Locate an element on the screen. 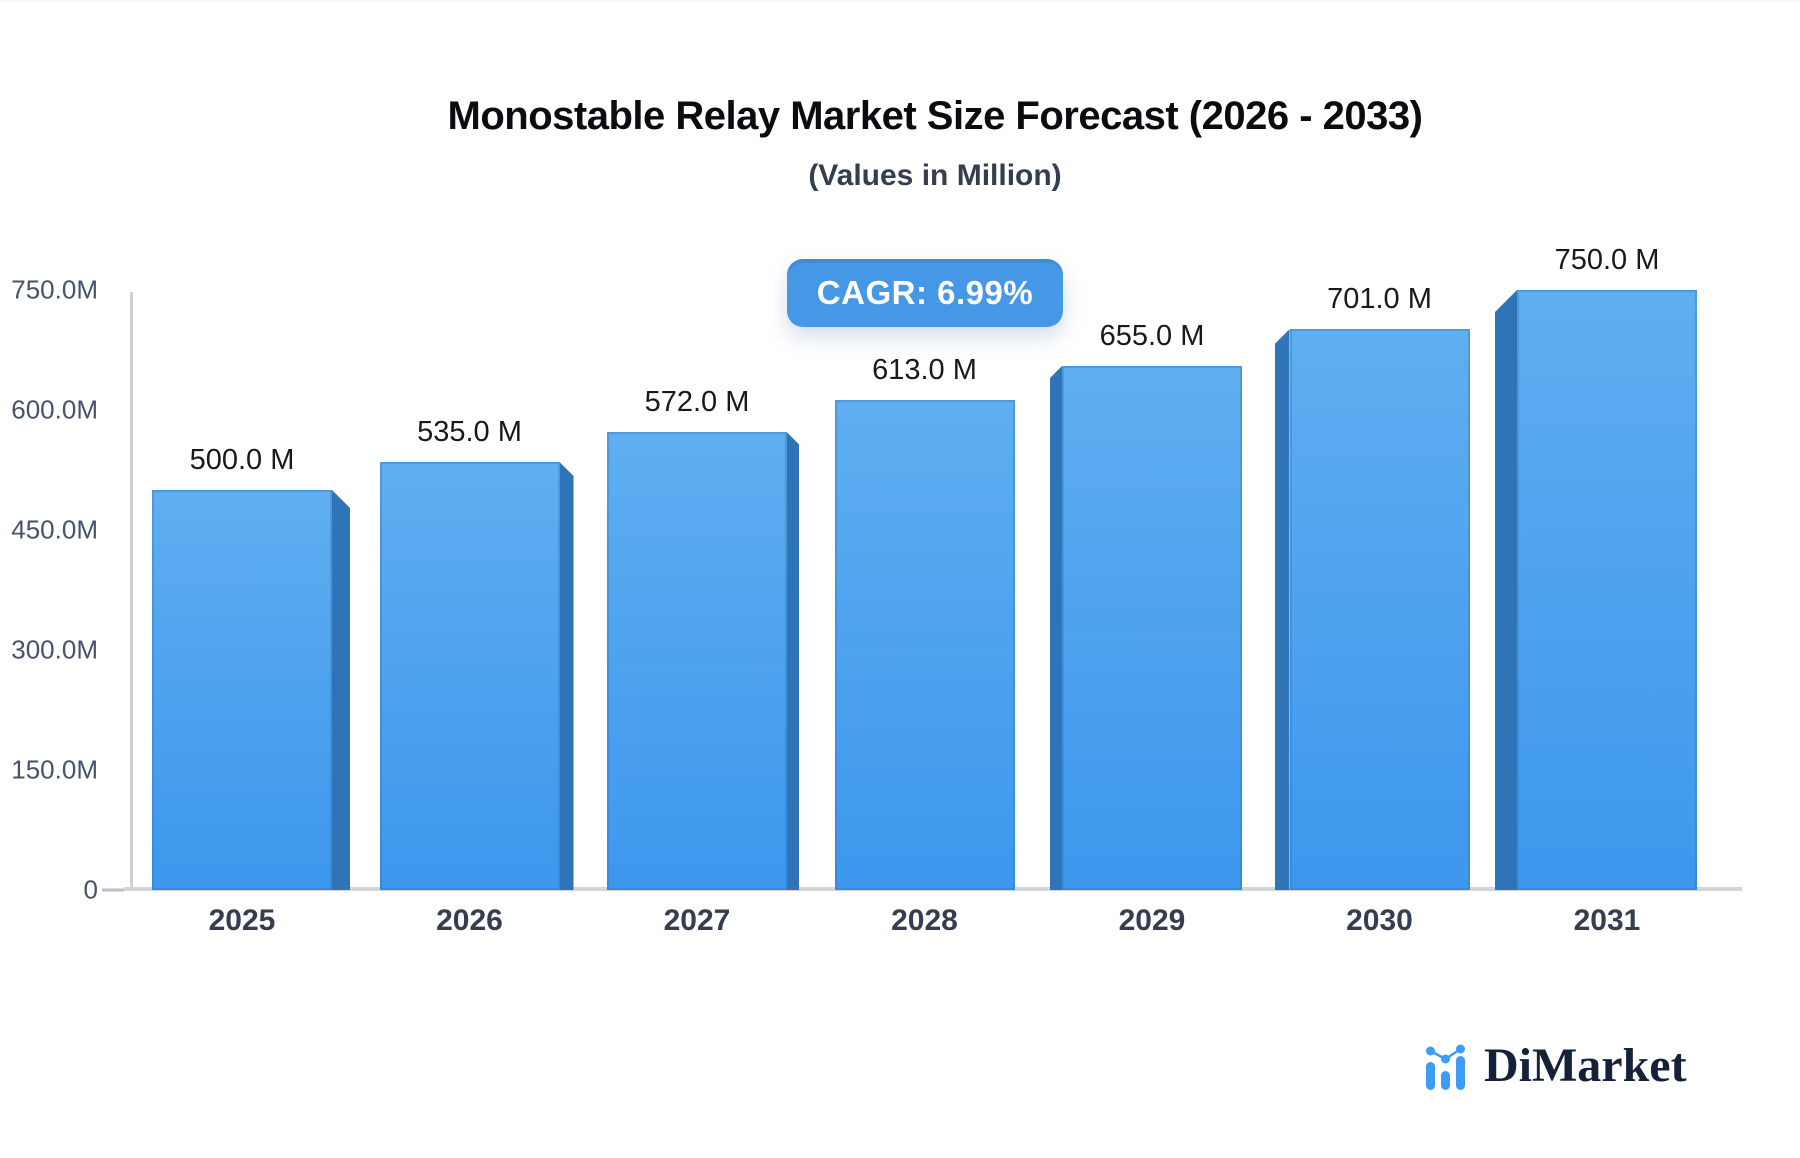 The width and height of the screenshot is (1800, 1158). y-tick-label: 0 is located at coordinates (90, 889).